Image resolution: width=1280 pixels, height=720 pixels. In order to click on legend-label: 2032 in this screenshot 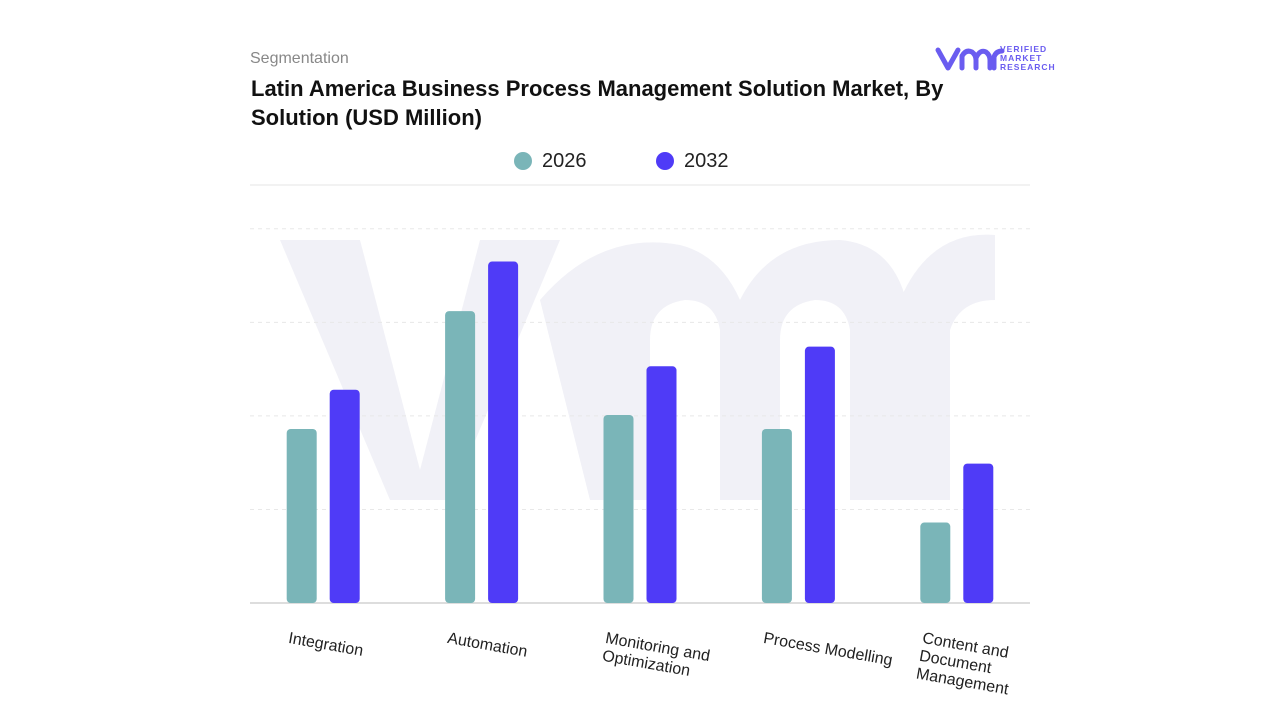, I will do `click(706, 161)`.